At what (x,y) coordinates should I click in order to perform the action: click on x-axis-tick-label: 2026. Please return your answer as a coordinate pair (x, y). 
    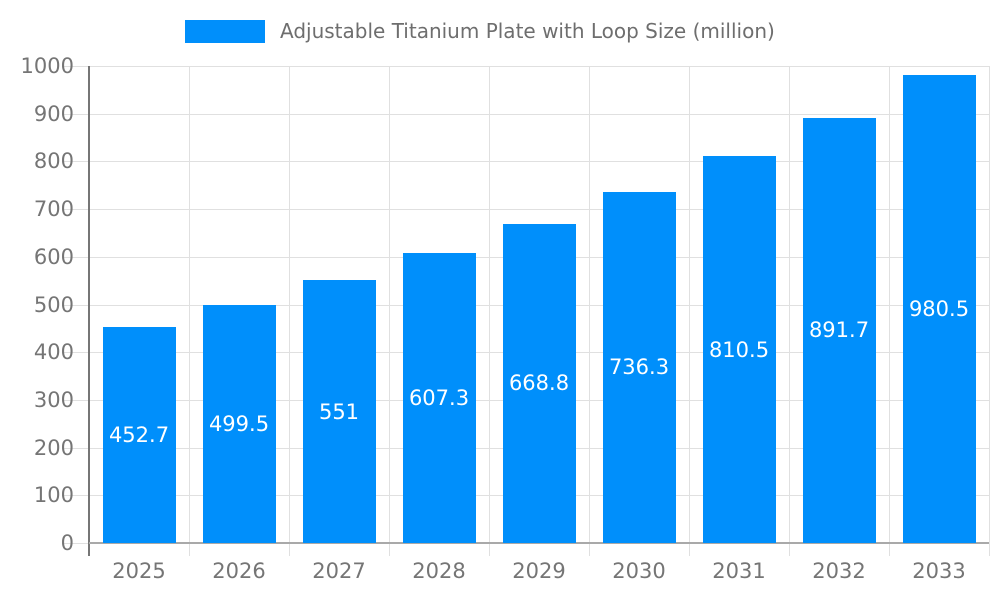
    Looking at the image, I should click on (239, 571).